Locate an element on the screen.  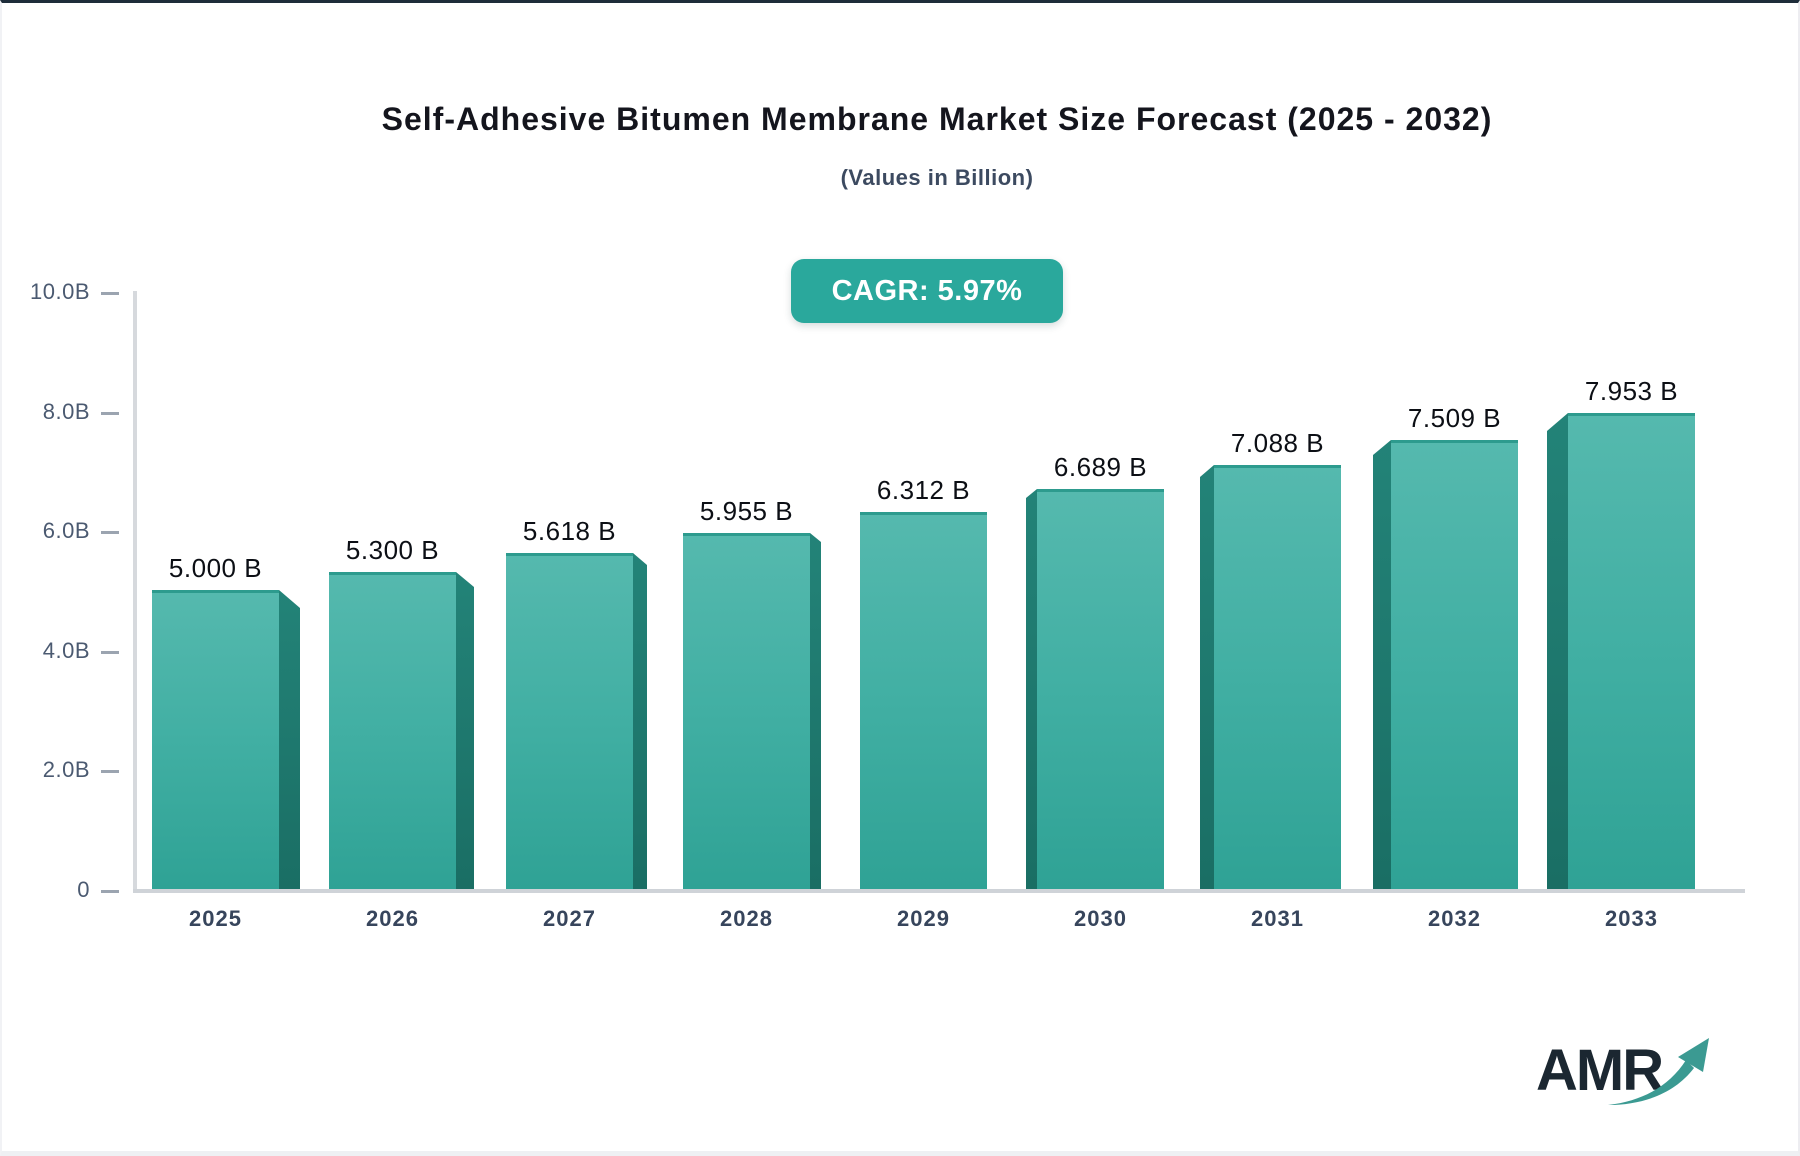
bar-value-label: 6.312 B is located at coordinates (923, 490).